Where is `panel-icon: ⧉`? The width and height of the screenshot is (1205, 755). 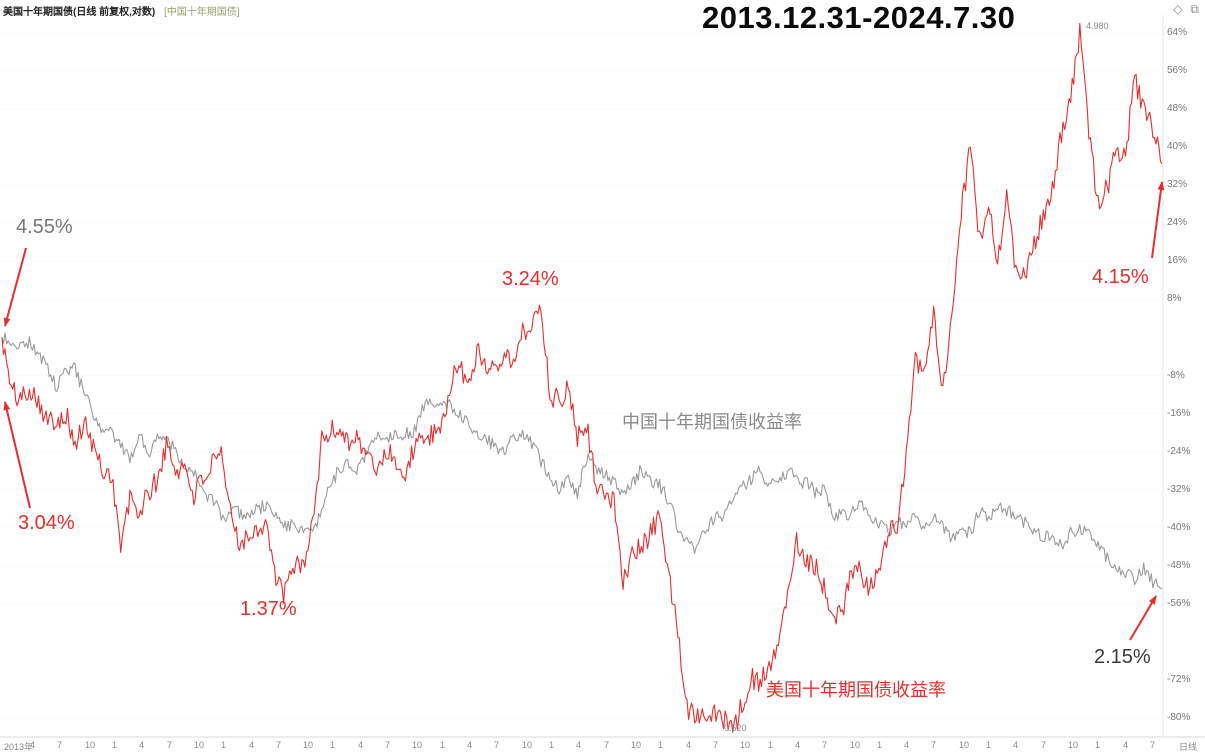 panel-icon: ⧉ is located at coordinates (1194, 9).